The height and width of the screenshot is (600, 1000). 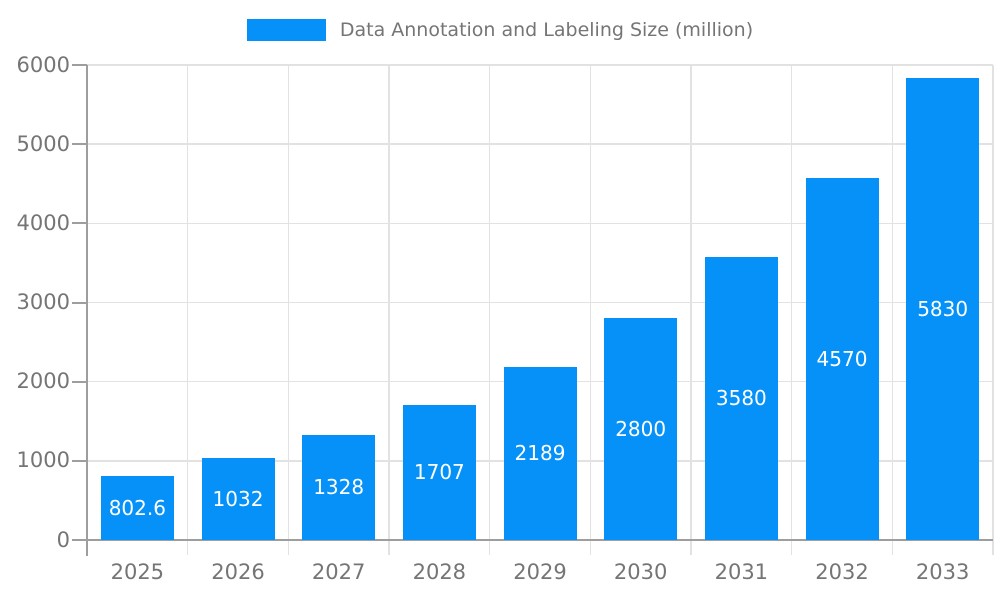 I want to click on bar: 1328, so click(x=339, y=487).